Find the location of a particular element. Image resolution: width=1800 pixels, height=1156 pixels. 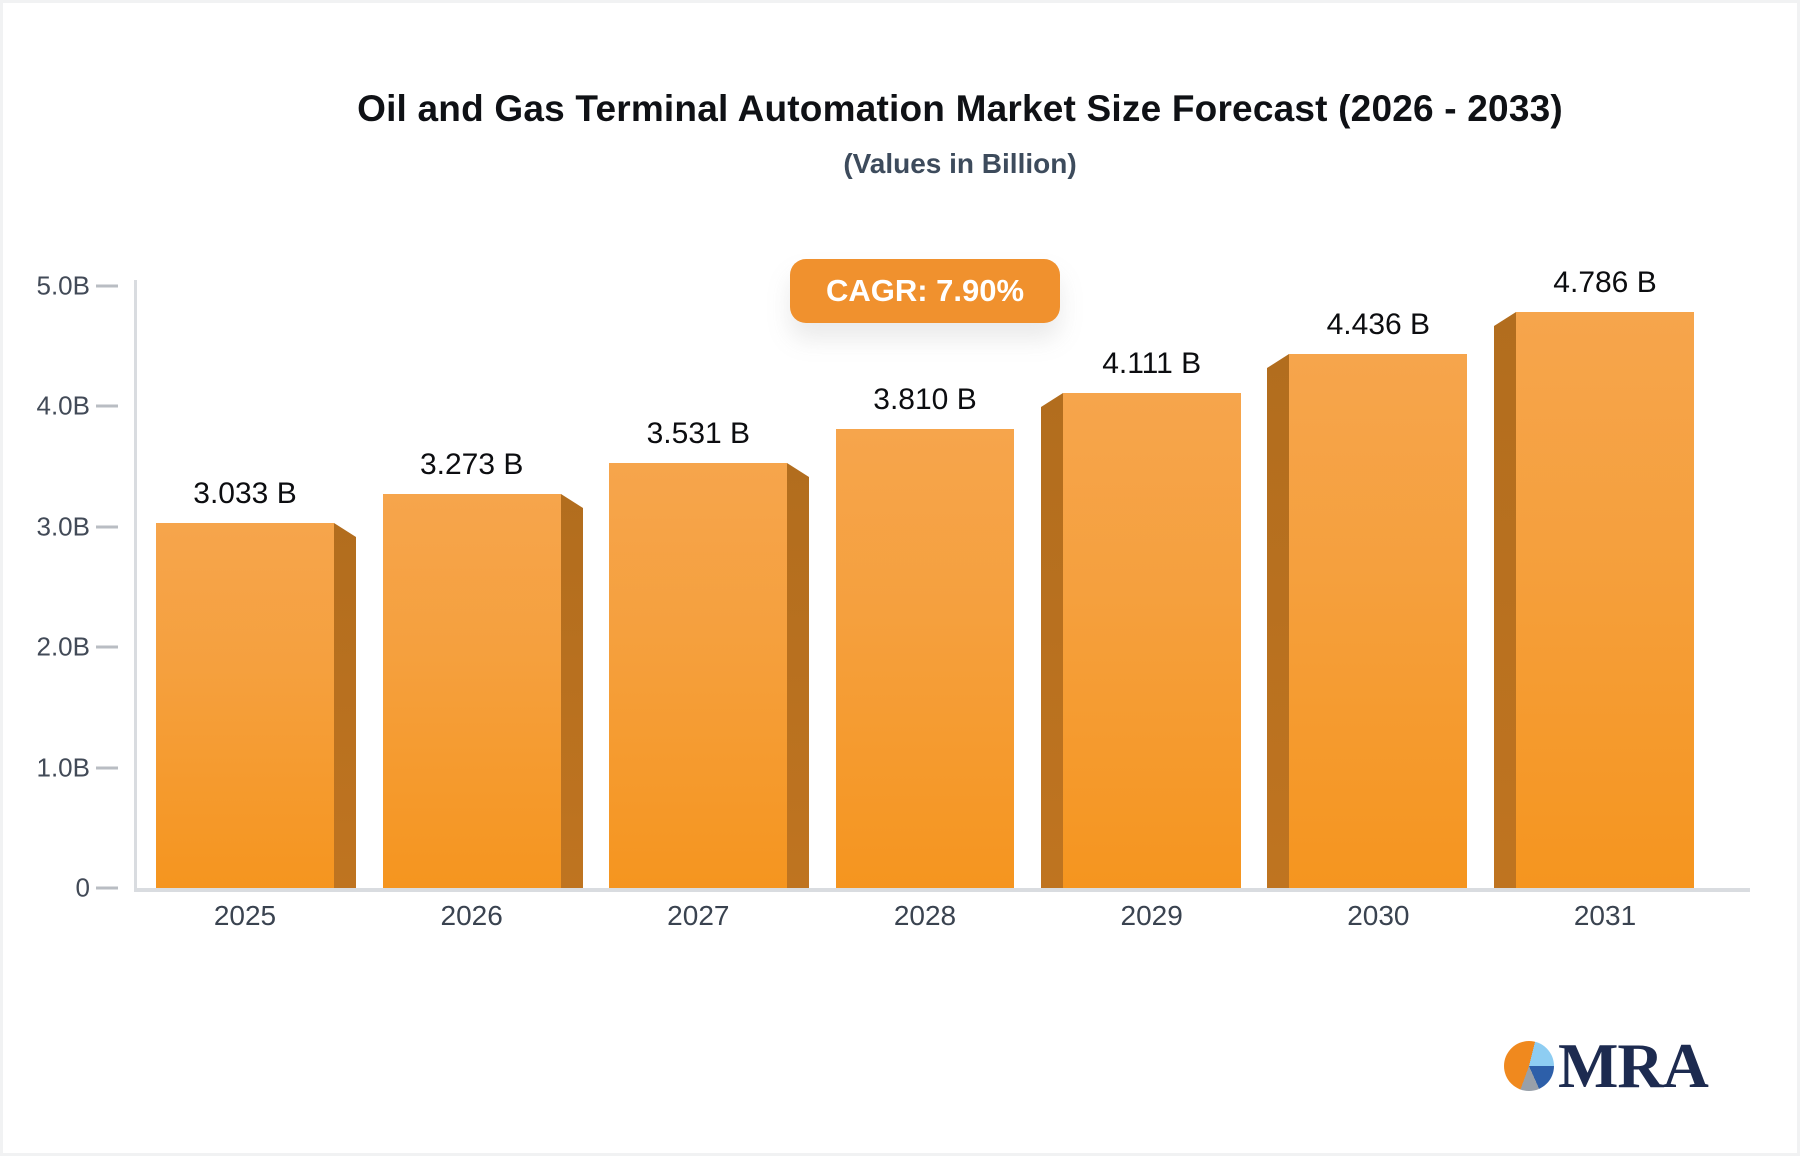

bar-2026-side-face is located at coordinates (572, 691).